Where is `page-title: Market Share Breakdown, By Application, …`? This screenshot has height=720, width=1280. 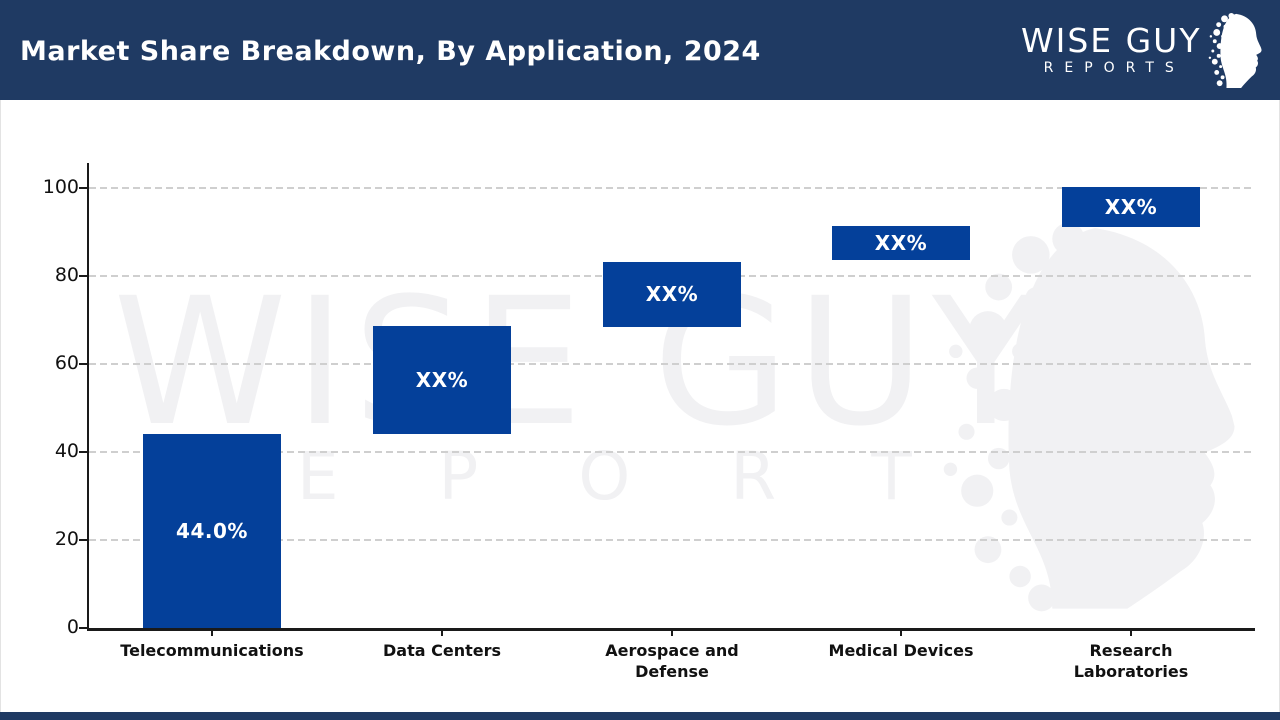
page-title: Market Share Breakdown, By Application, … is located at coordinates (390, 51).